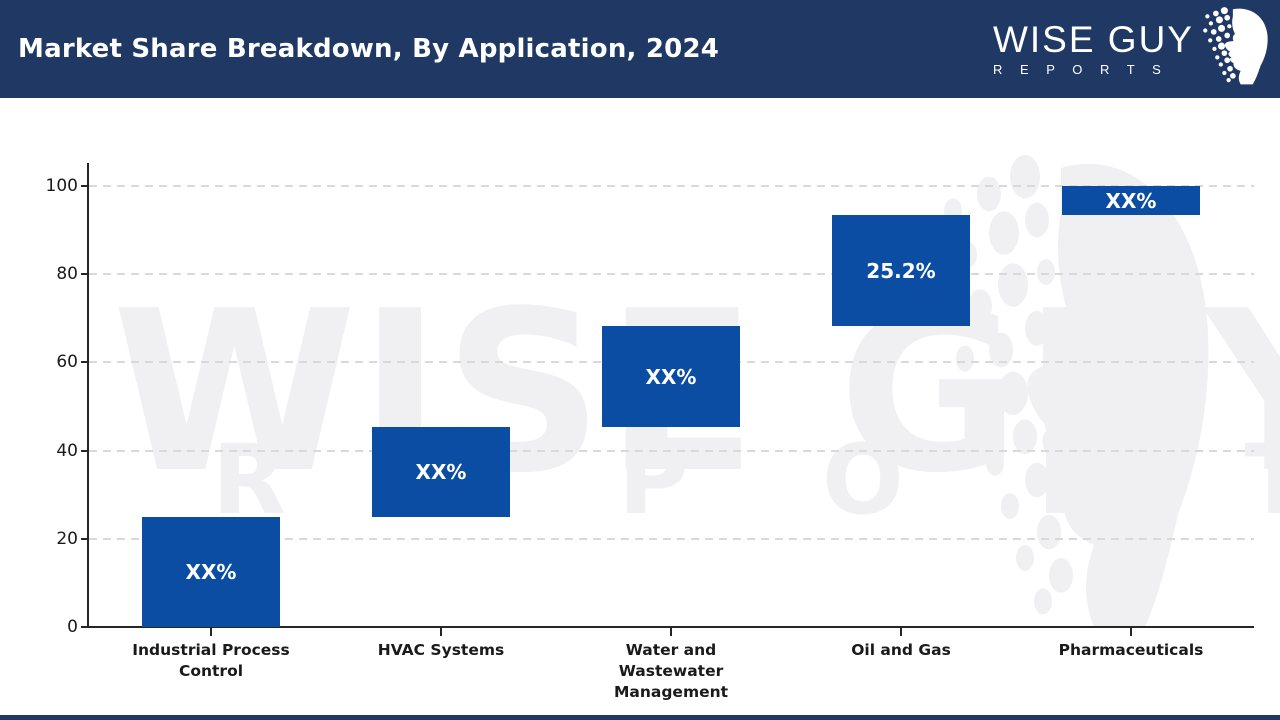 The image size is (1280, 720). What do you see at coordinates (211, 660) in the screenshot?
I see `category-label-industrial-process-control: Industrial Process Control` at bounding box center [211, 660].